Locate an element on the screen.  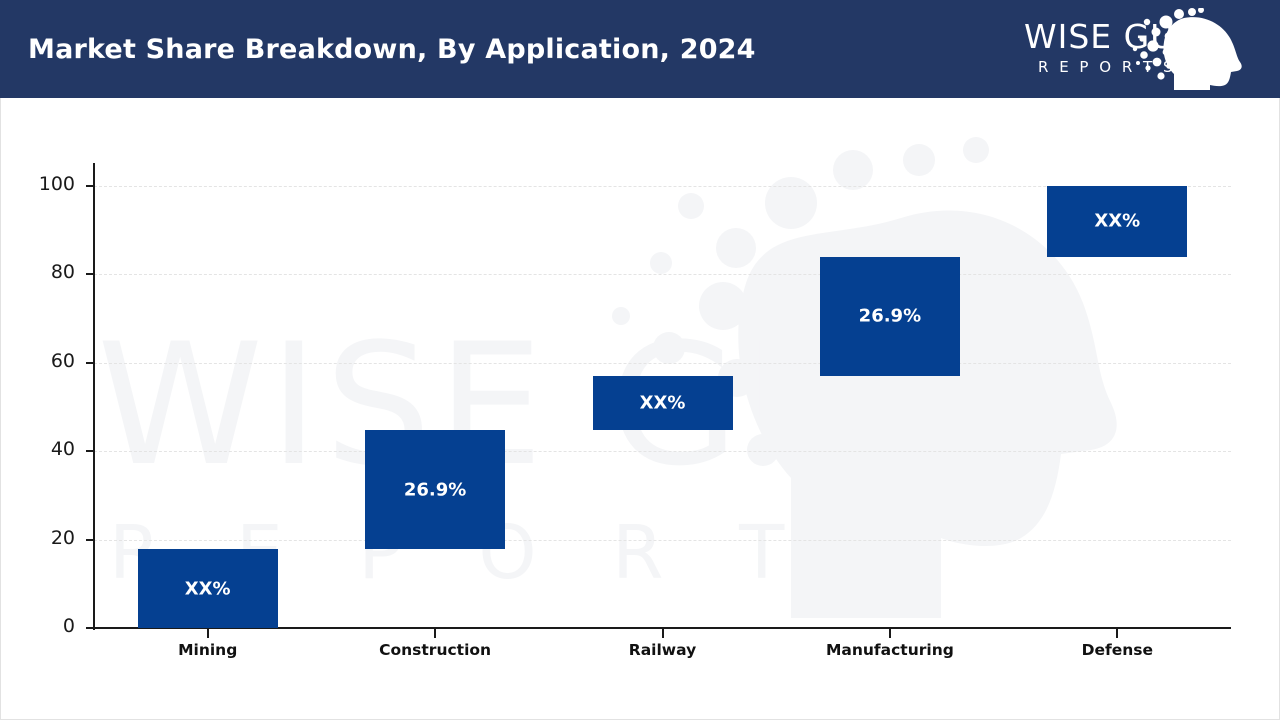
y-axis-label: 20 is located at coordinates (62, 537).